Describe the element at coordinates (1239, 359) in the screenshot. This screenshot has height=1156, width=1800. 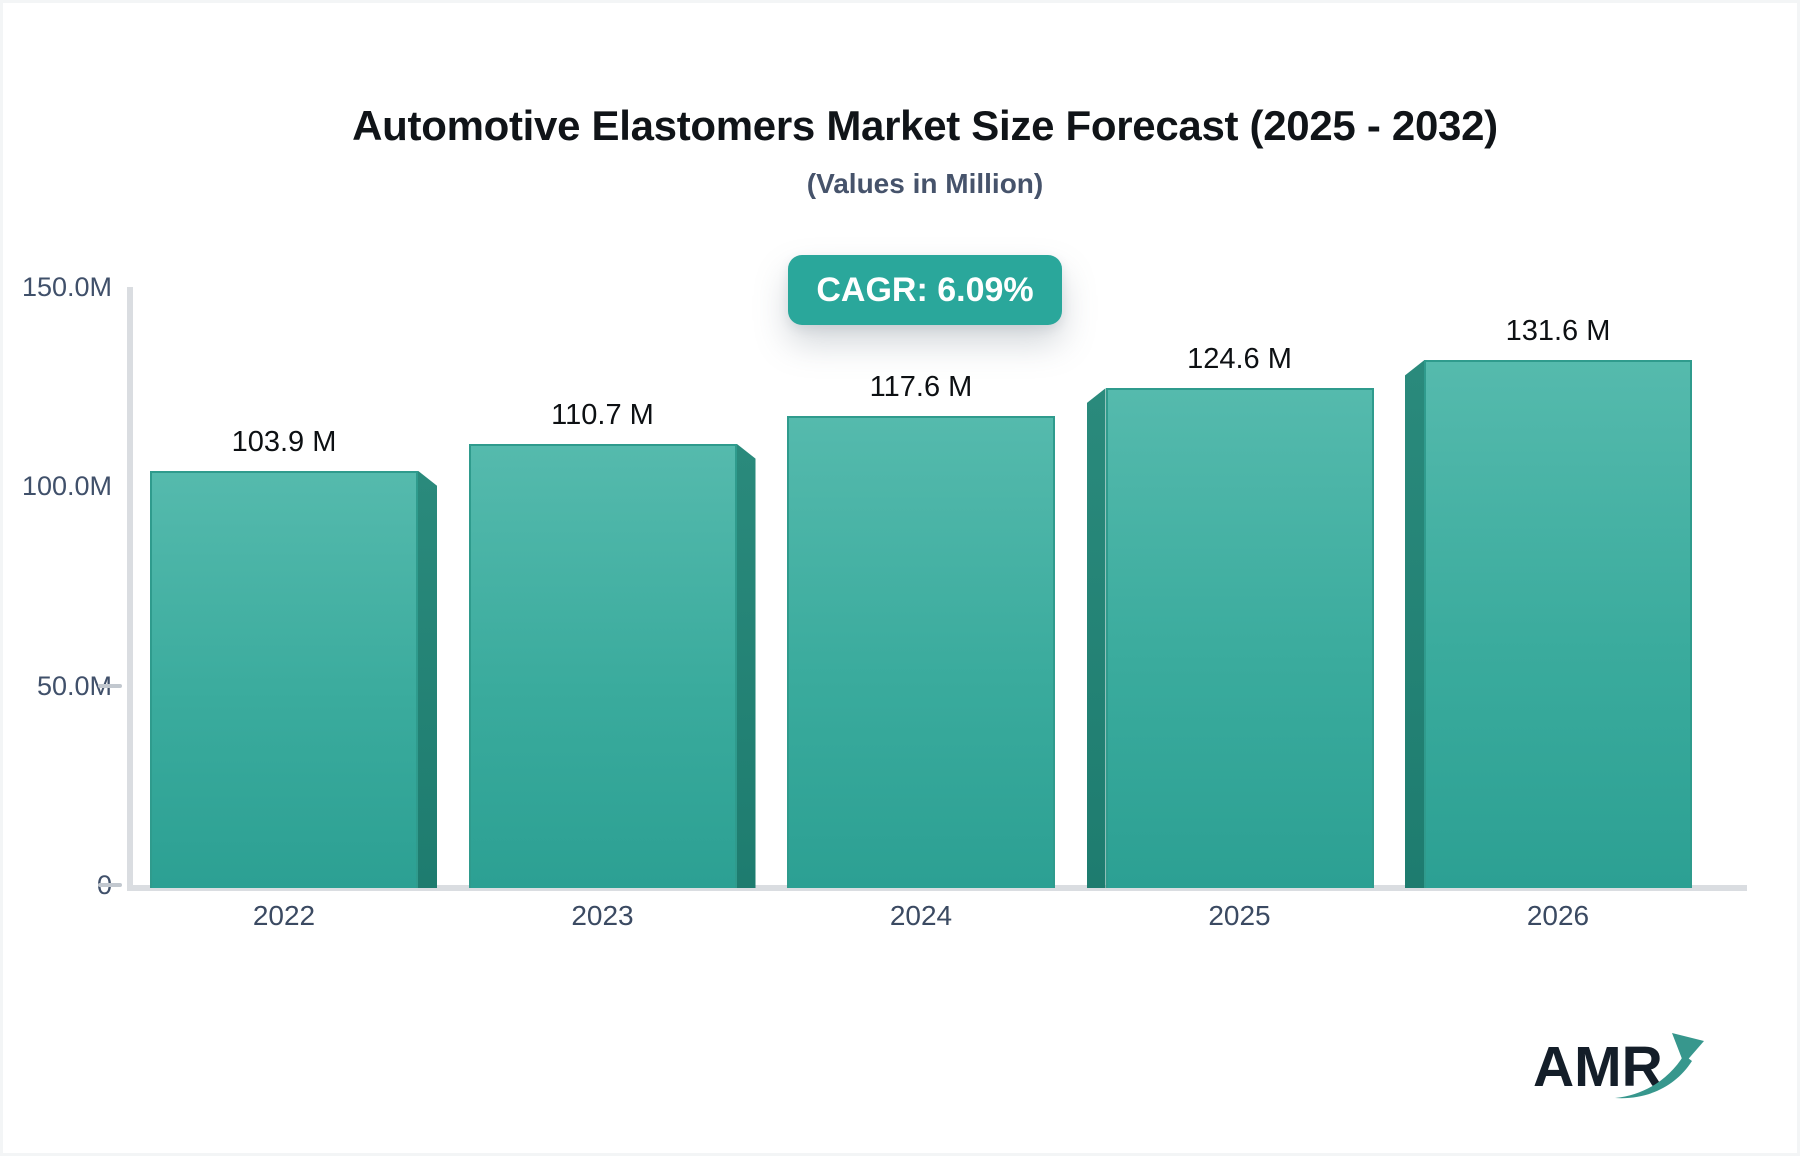
I see `bar-value-label: 124.6 M` at that location.